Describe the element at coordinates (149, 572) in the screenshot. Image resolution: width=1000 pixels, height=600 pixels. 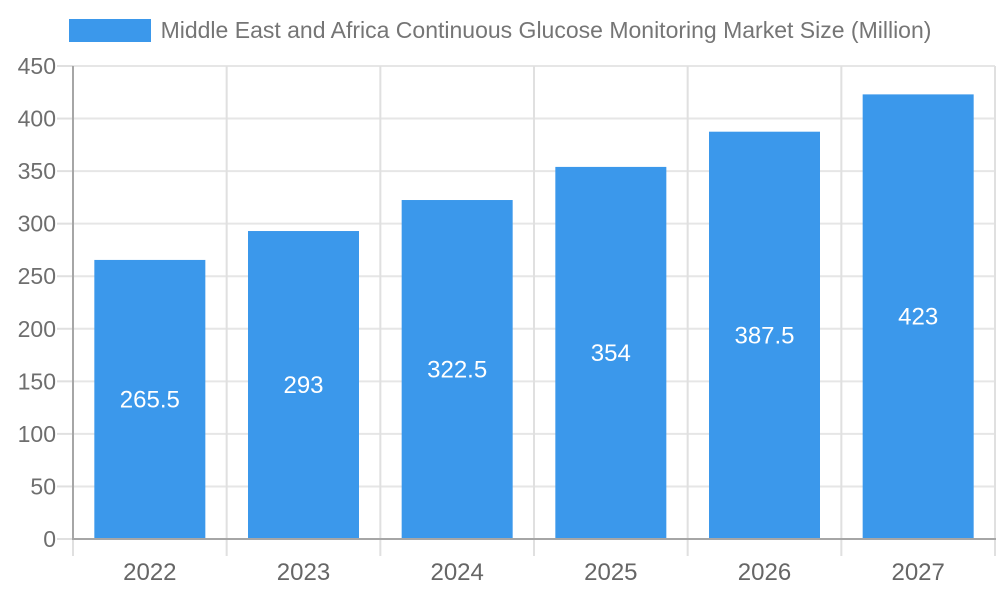
I see `x-tick-label: 2022` at that location.